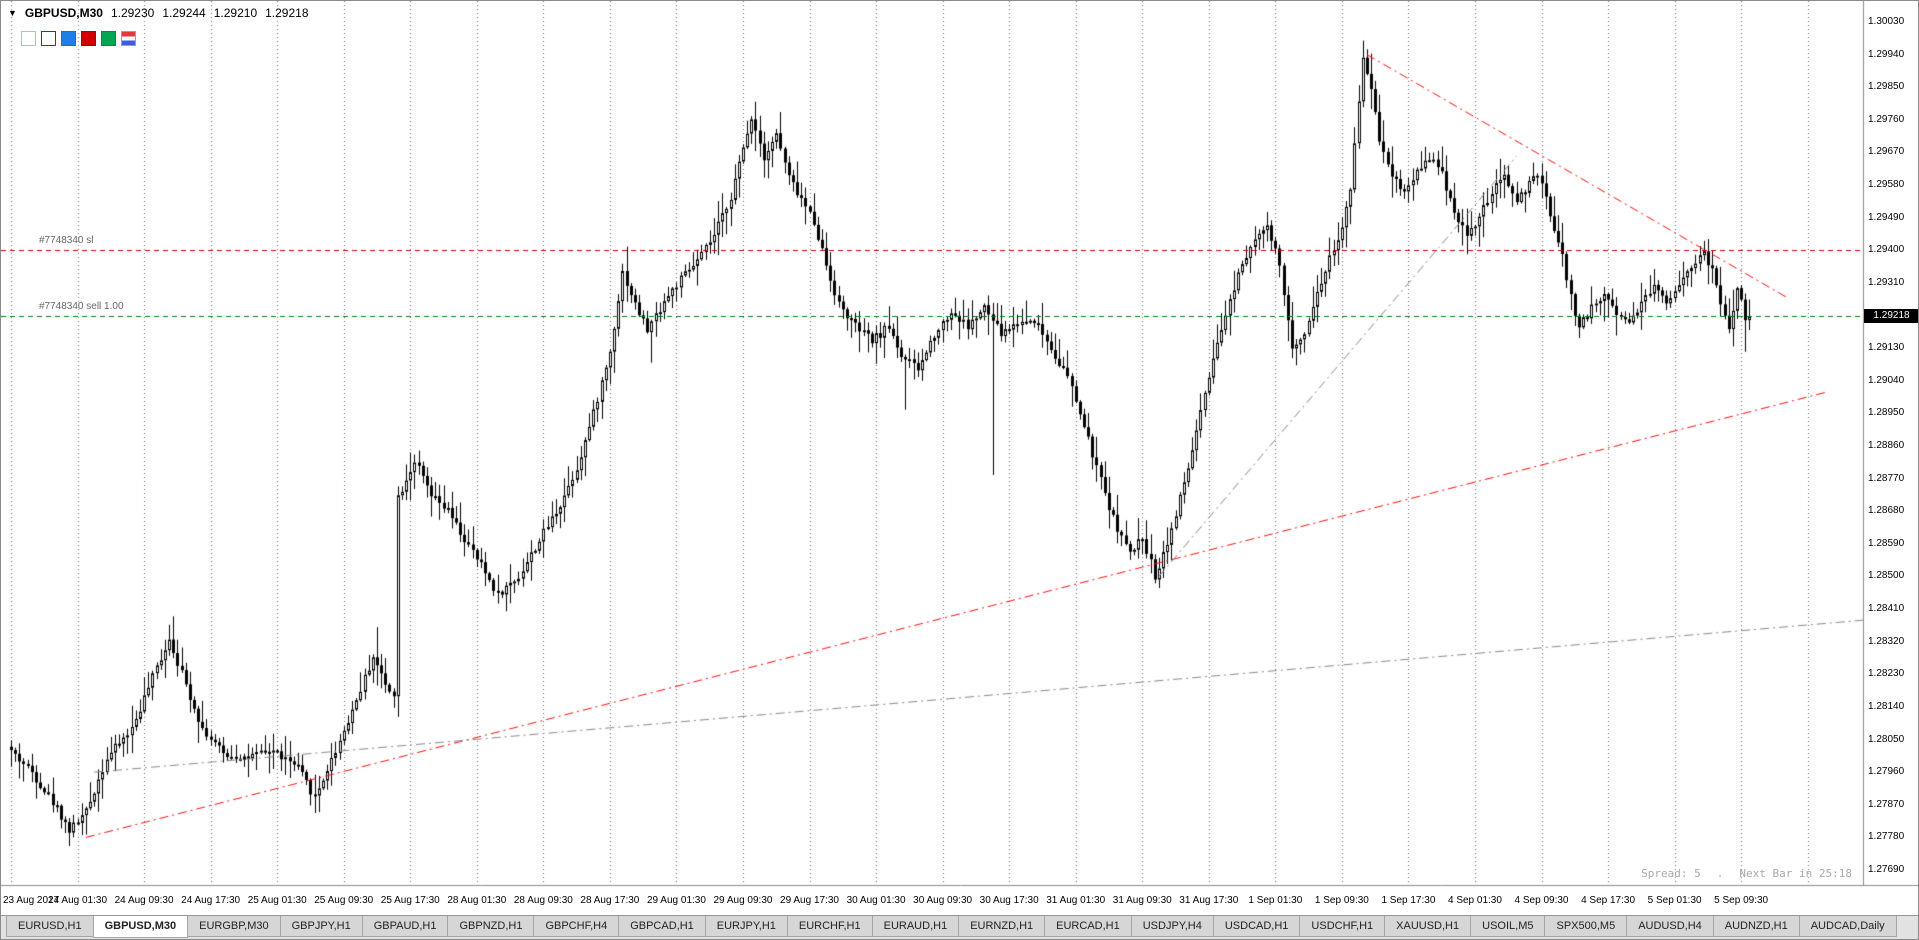 This screenshot has height=940, width=1919. I want to click on chart-tab-eurusd-h1: EURUSD,H1, so click(50, 926).